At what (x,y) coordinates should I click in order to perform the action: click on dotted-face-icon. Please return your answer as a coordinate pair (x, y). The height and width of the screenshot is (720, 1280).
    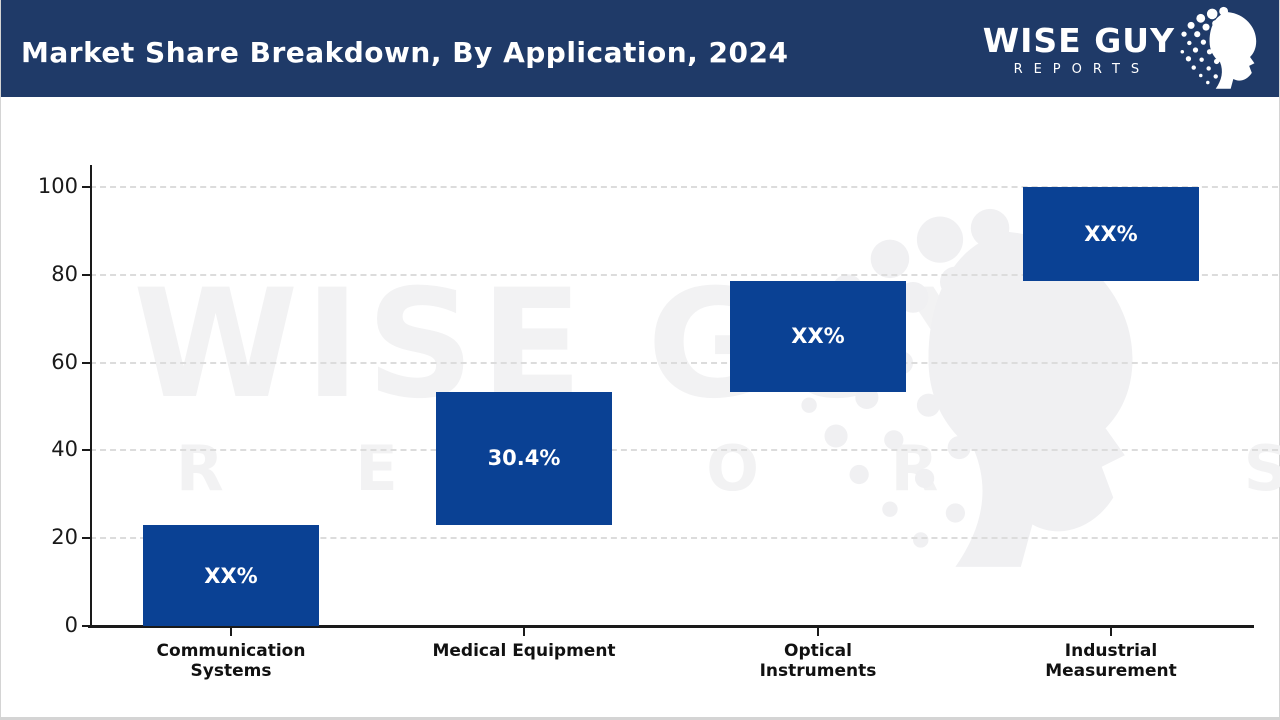
    Looking at the image, I should click on (1218, 47).